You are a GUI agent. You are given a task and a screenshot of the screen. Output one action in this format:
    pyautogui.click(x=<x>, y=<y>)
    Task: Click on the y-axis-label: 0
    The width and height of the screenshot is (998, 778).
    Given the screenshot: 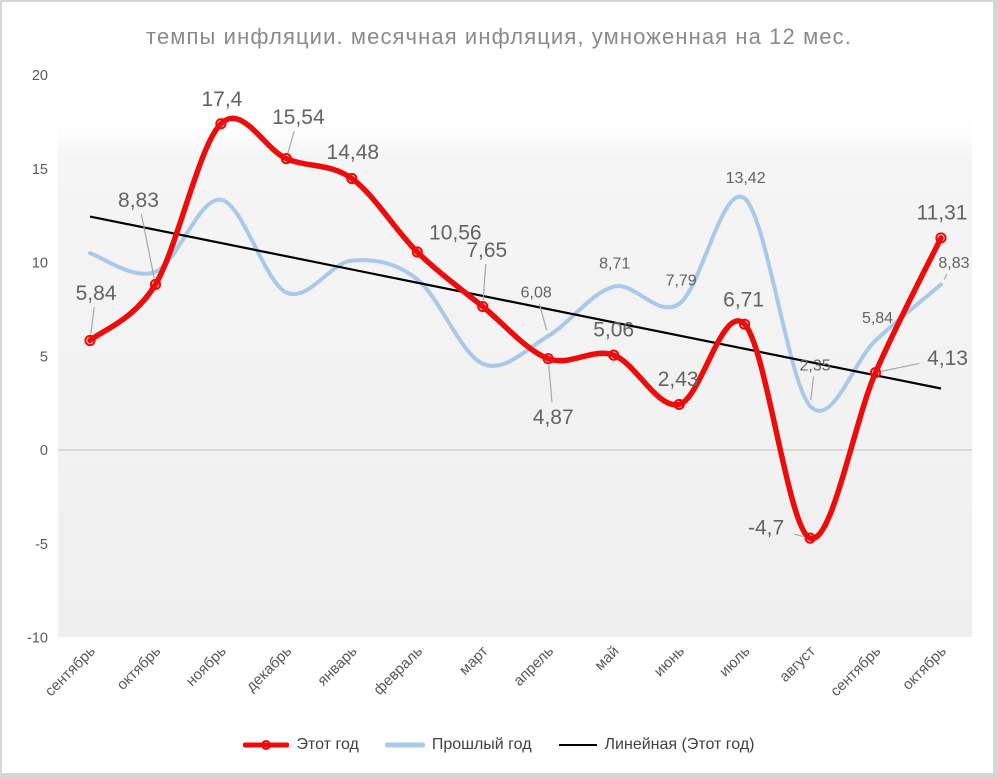 What is the action you would take?
    pyautogui.click(x=44, y=451)
    